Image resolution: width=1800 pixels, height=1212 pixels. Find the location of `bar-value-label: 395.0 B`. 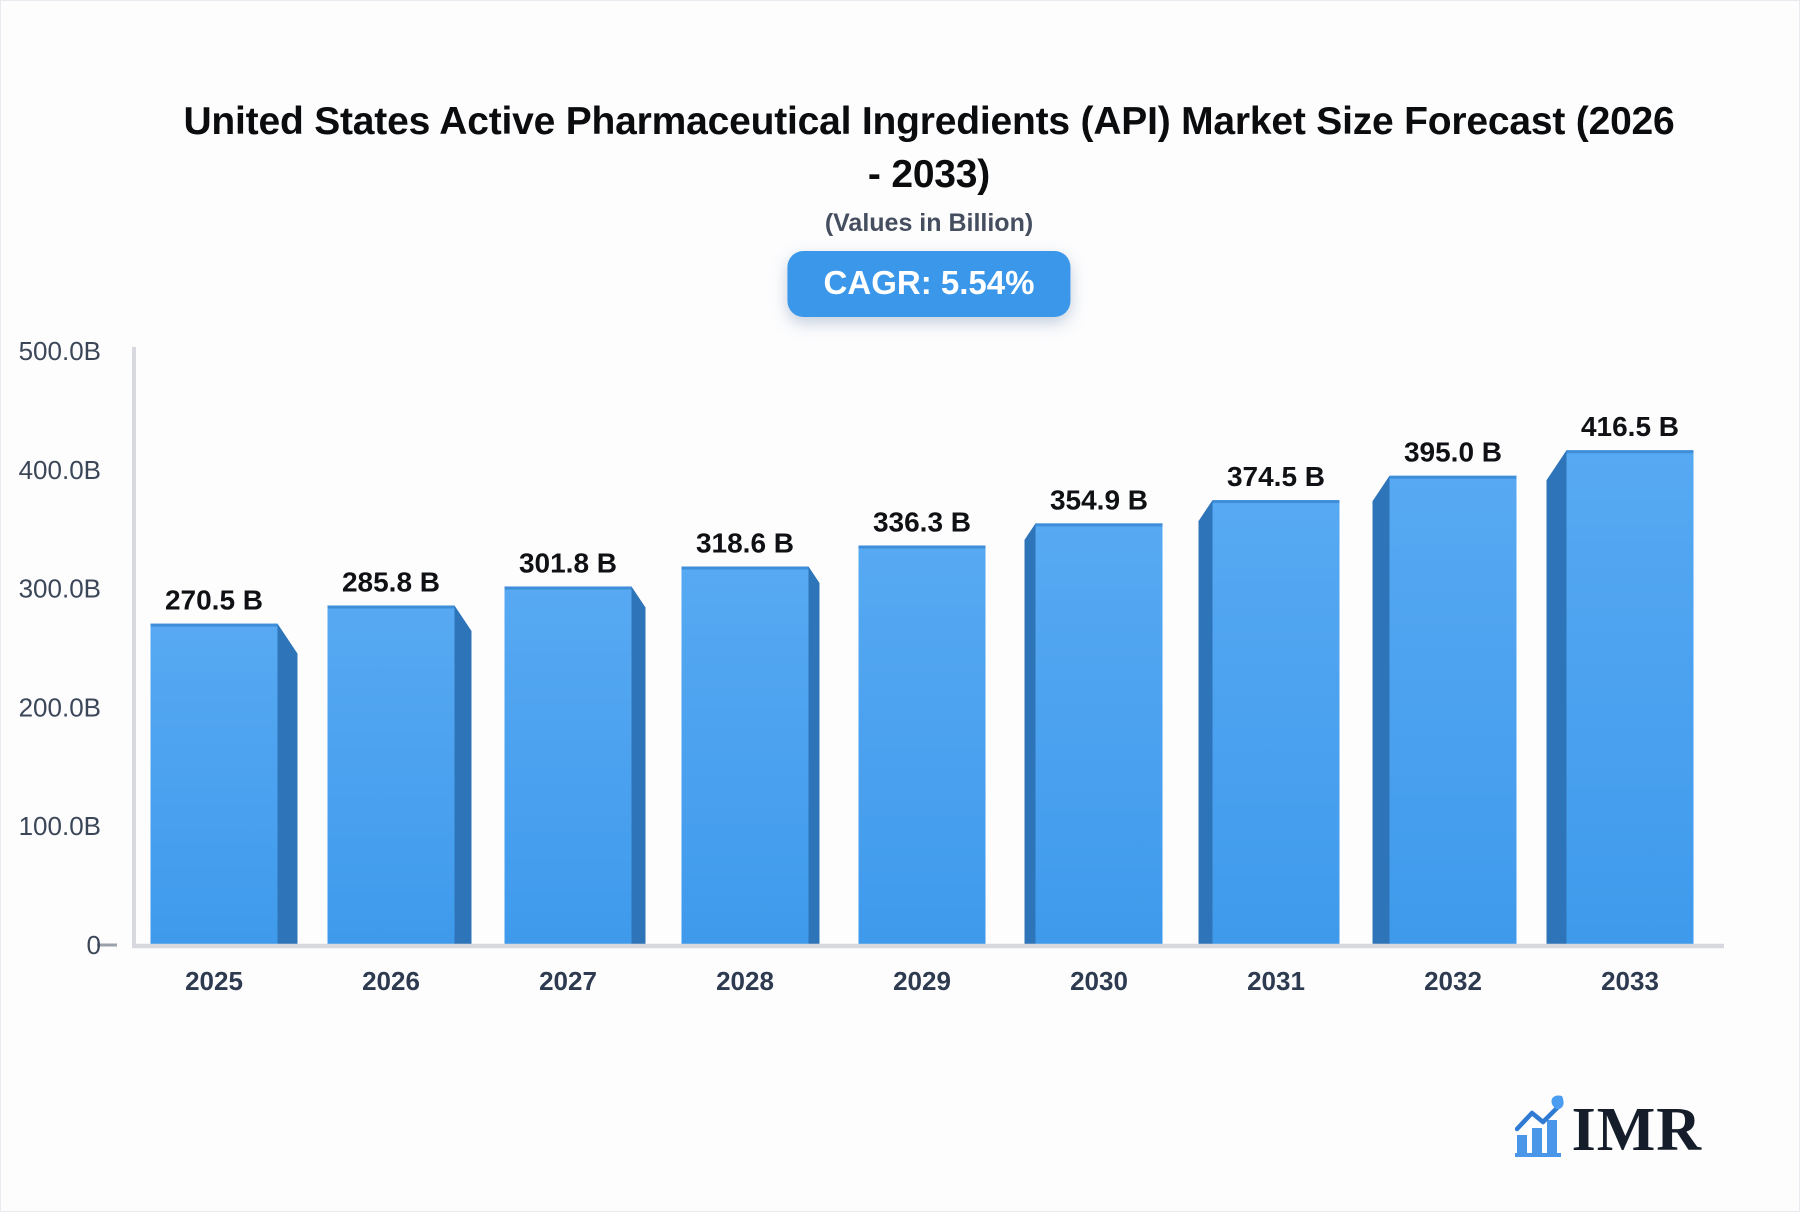

bar-value-label: 395.0 B is located at coordinates (1453, 452).